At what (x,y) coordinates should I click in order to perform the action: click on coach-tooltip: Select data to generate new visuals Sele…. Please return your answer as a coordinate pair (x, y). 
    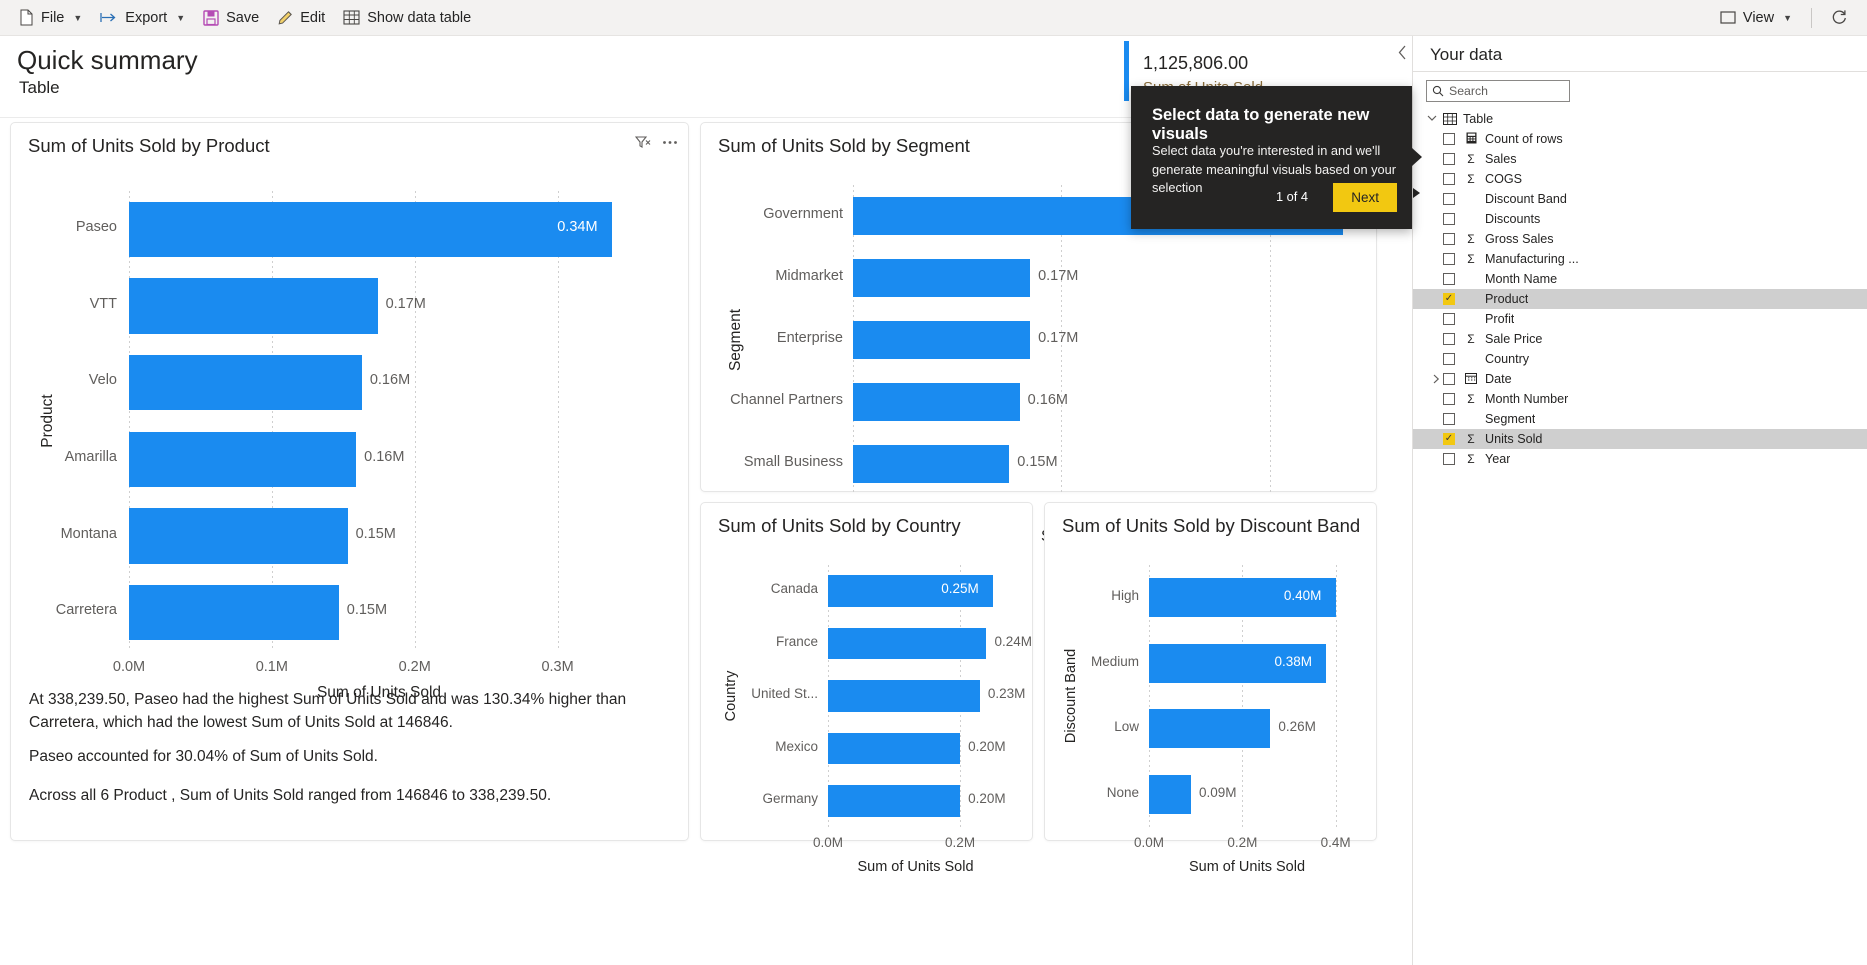
    Looking at the image, I should click on (1276, 157).